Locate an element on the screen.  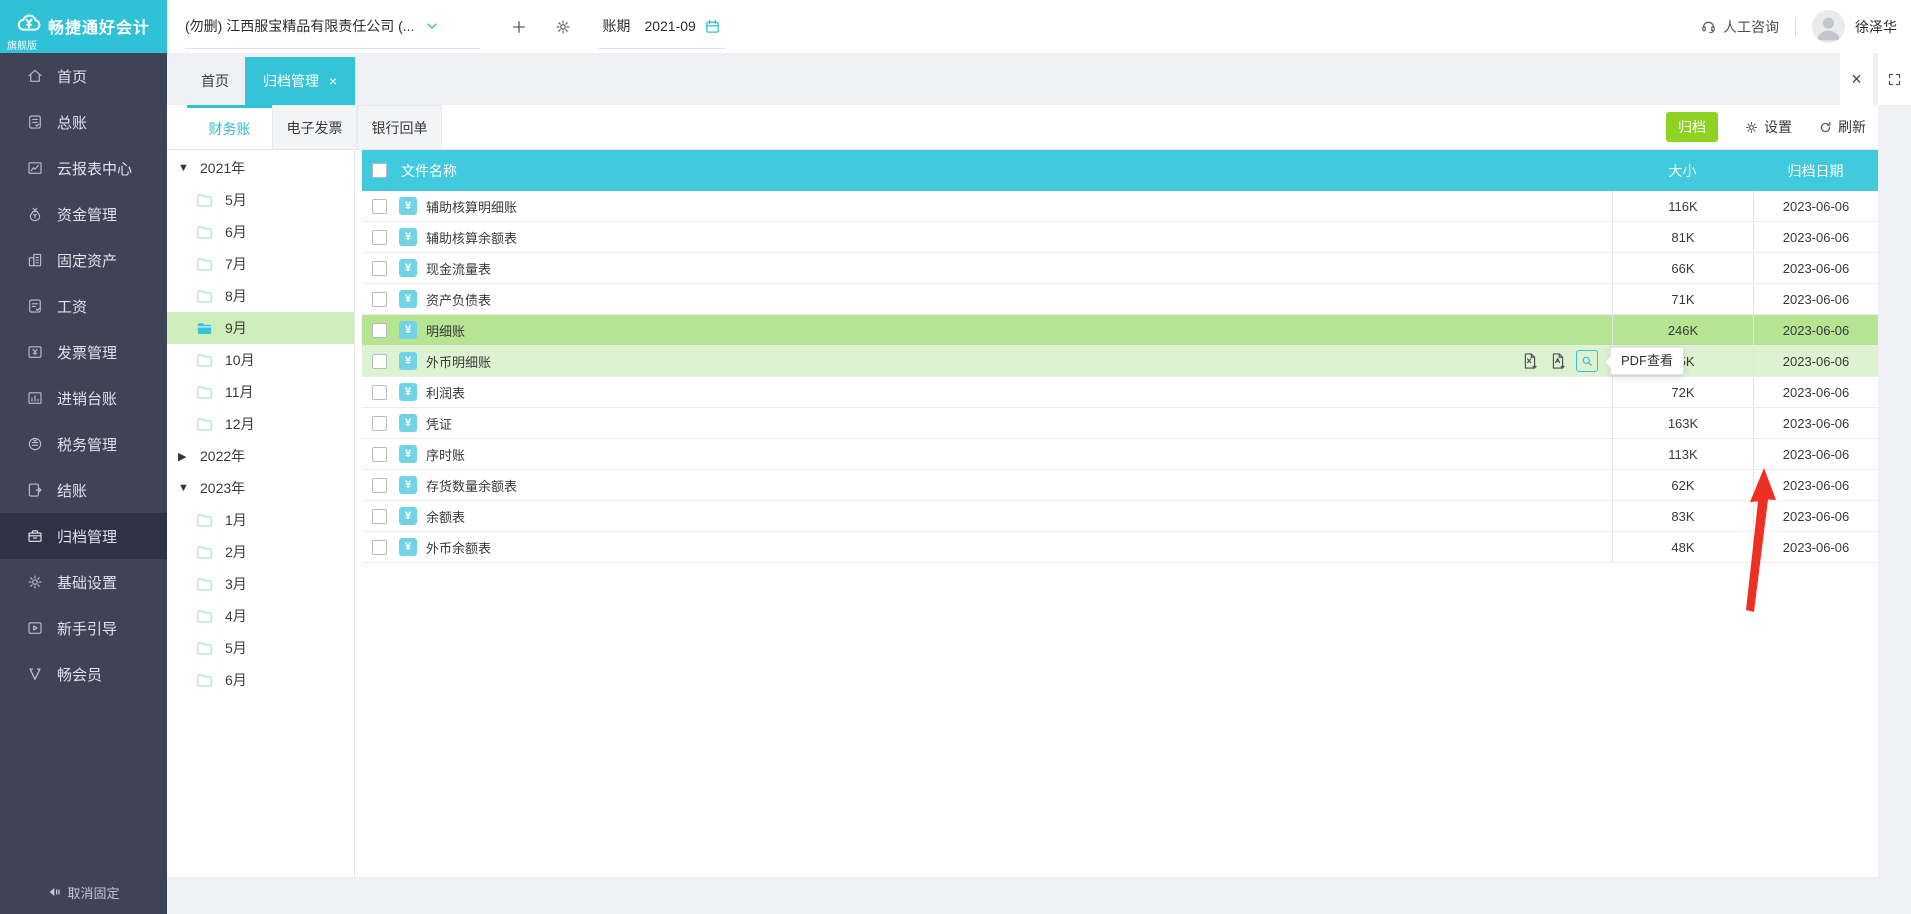
tree-year-2021年: ▼ 2021年 is located at coordinates (260, 168).